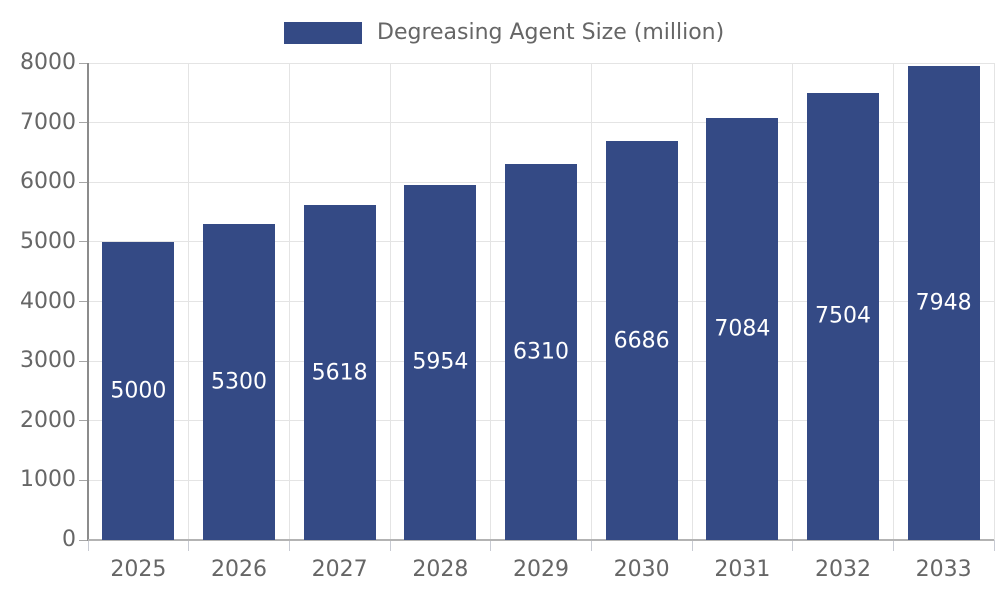 The width and height of the screenshot is (1000, 600). What do you see at coordinates (48, 480) in the screenshot?
I see `y-tick-label: 1000` at bounding box center [48, 480].